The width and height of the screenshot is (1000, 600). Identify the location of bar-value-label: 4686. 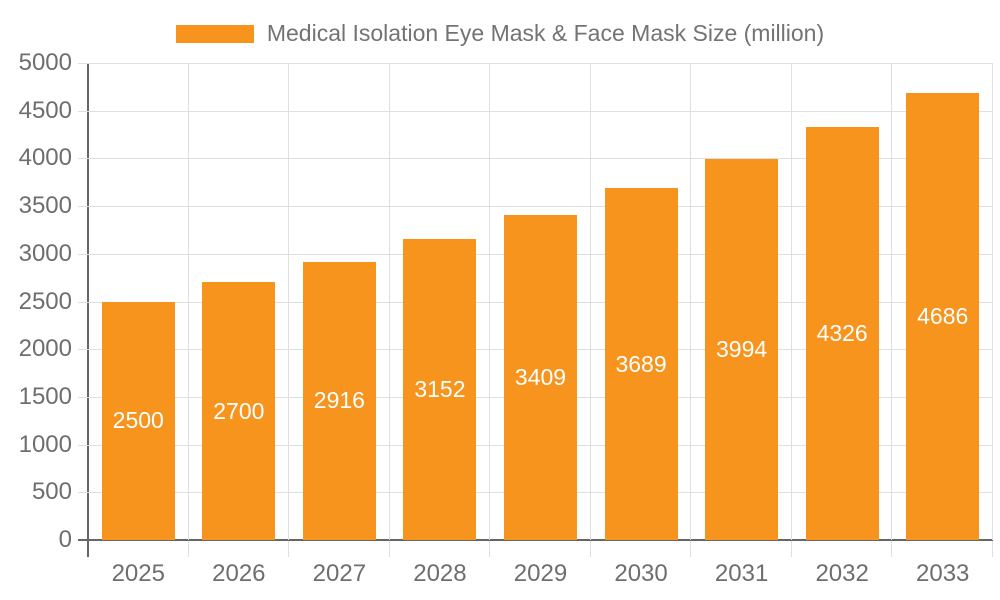
(943, 315).